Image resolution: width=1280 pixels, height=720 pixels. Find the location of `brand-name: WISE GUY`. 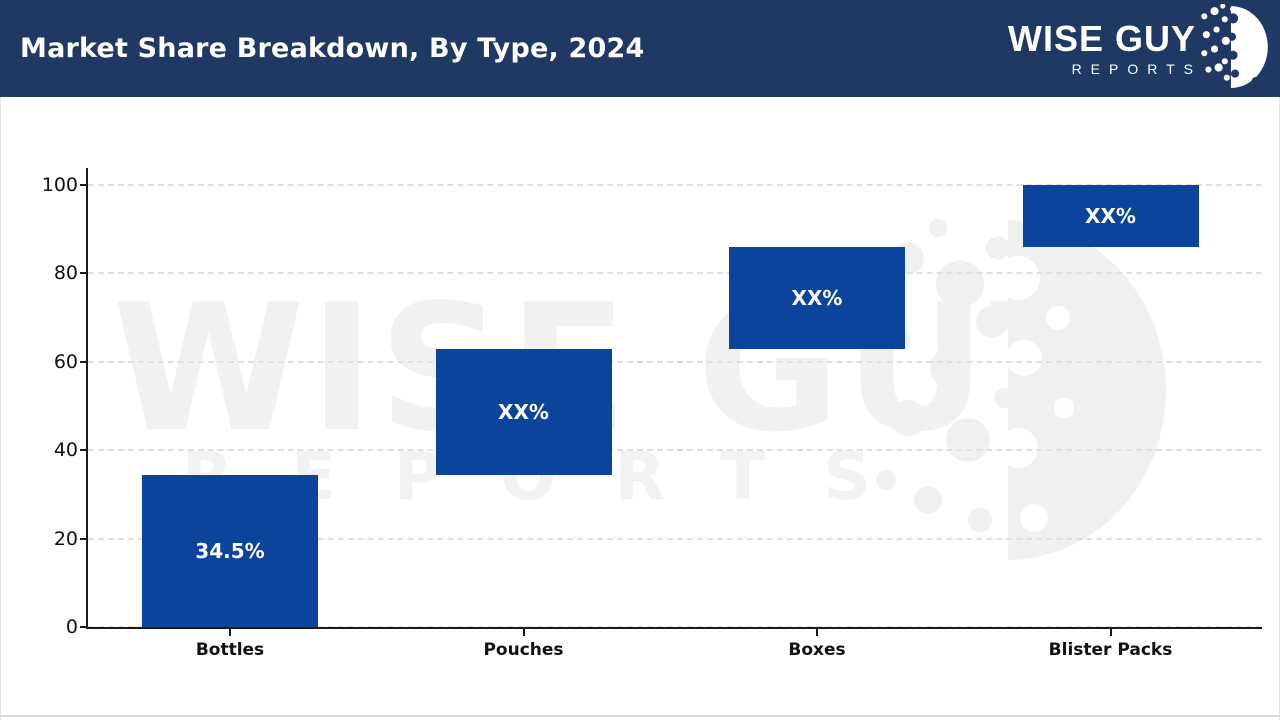

brand-name: WISE GUY is located at coordinates (1101, 38).